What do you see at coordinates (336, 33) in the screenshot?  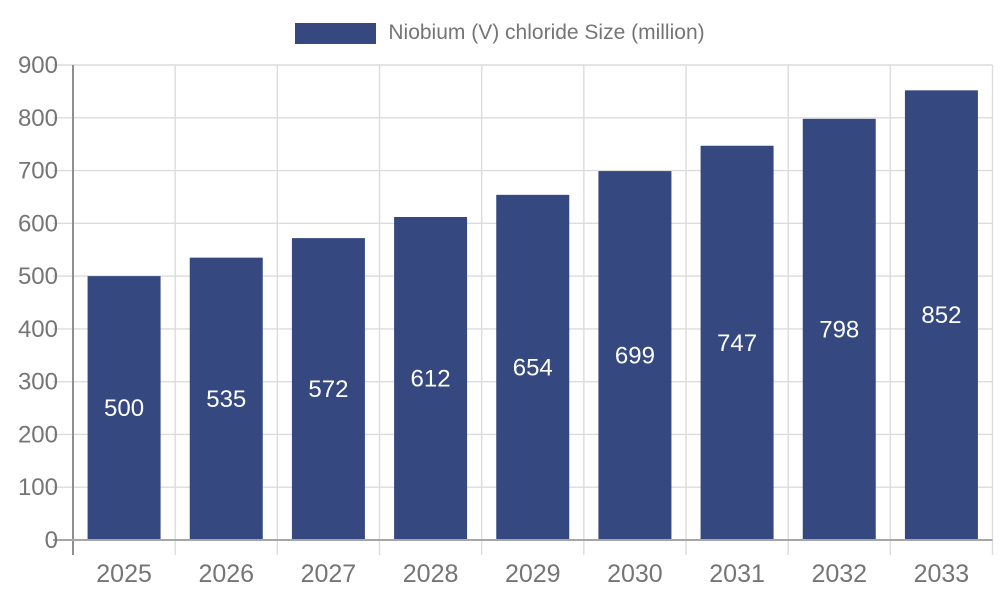 I see `legend-swatch` at bounding box center [336, 33].